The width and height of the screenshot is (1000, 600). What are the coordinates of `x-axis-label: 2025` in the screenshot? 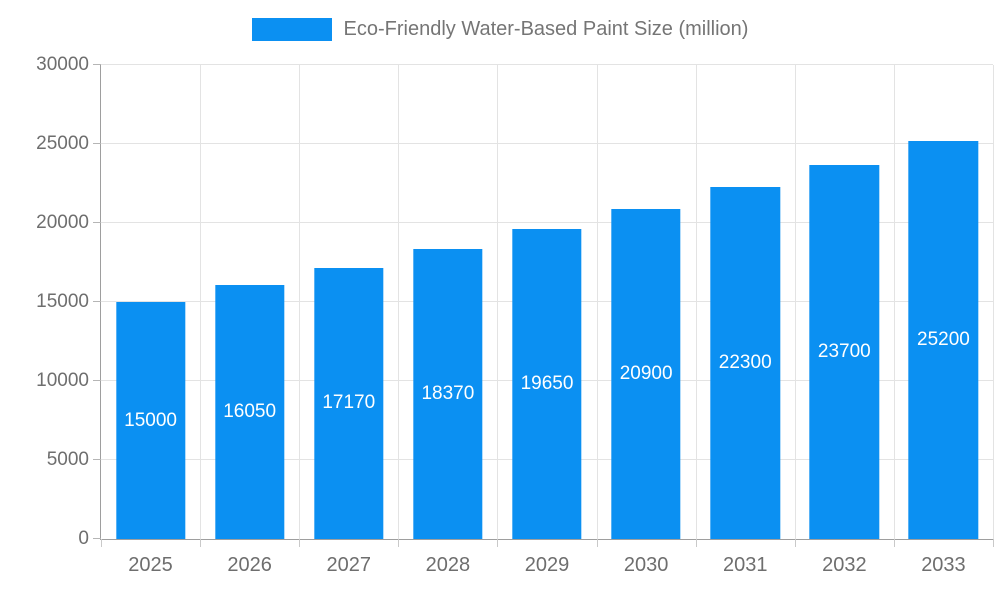 It's located at (150, 565).